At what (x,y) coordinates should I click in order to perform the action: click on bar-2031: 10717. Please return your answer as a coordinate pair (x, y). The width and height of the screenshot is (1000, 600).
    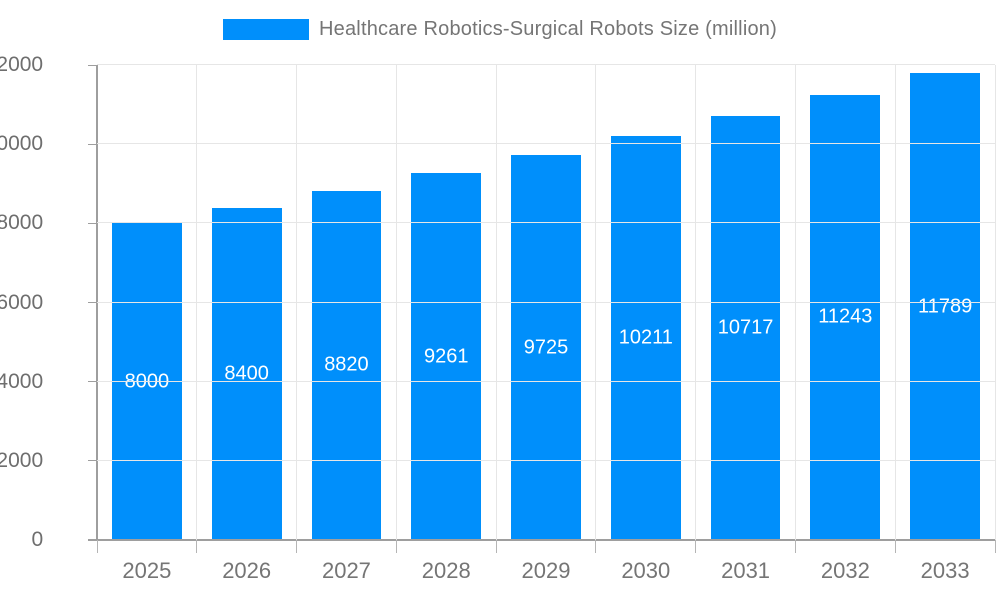
    Looking at the image, I should click on (745, 327).